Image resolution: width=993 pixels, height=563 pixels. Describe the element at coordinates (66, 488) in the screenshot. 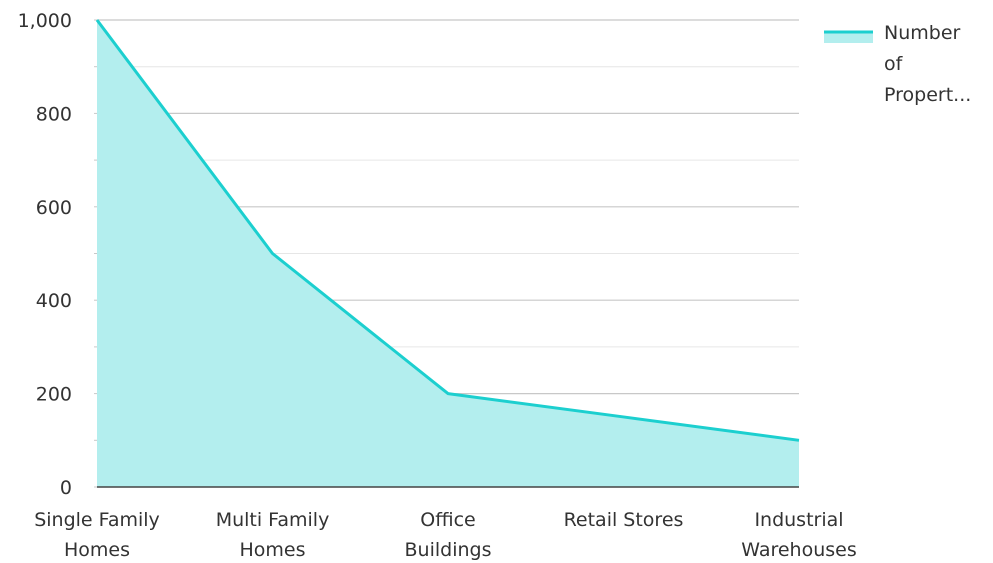

I see `y-tick-label: 0` at that location.